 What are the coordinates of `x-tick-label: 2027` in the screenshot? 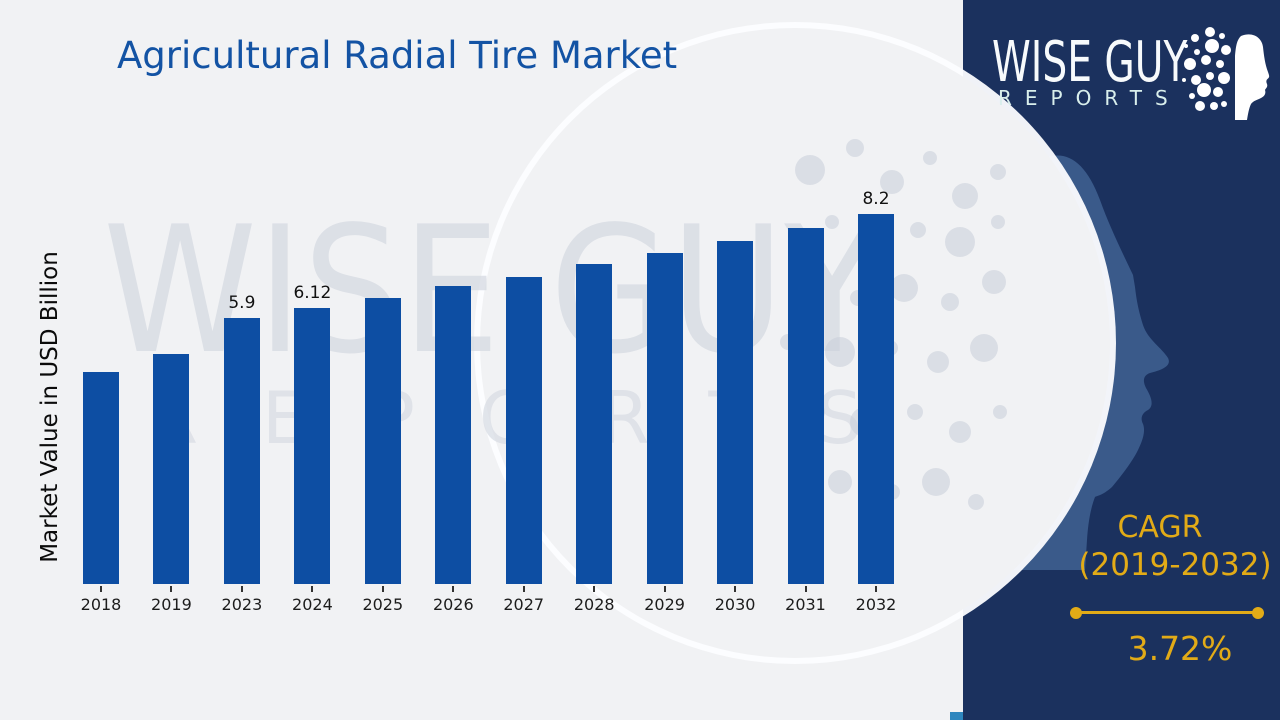 It's located at (524, 604).